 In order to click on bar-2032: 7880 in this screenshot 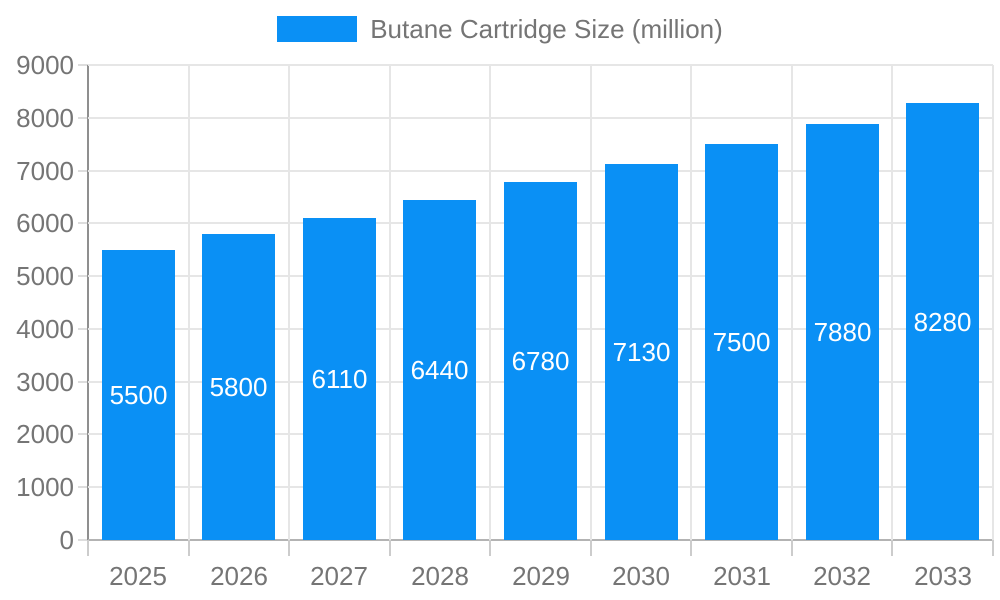, I will do `click(842, 332)`.